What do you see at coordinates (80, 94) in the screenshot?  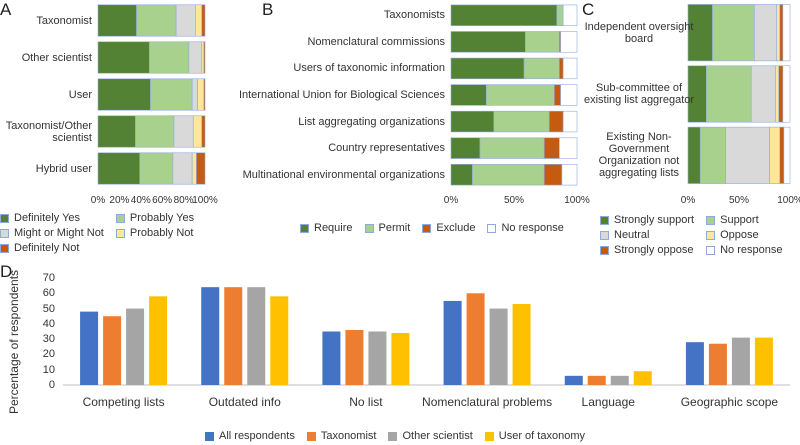 I see `category-label: User` at bounding box center [80, 94].